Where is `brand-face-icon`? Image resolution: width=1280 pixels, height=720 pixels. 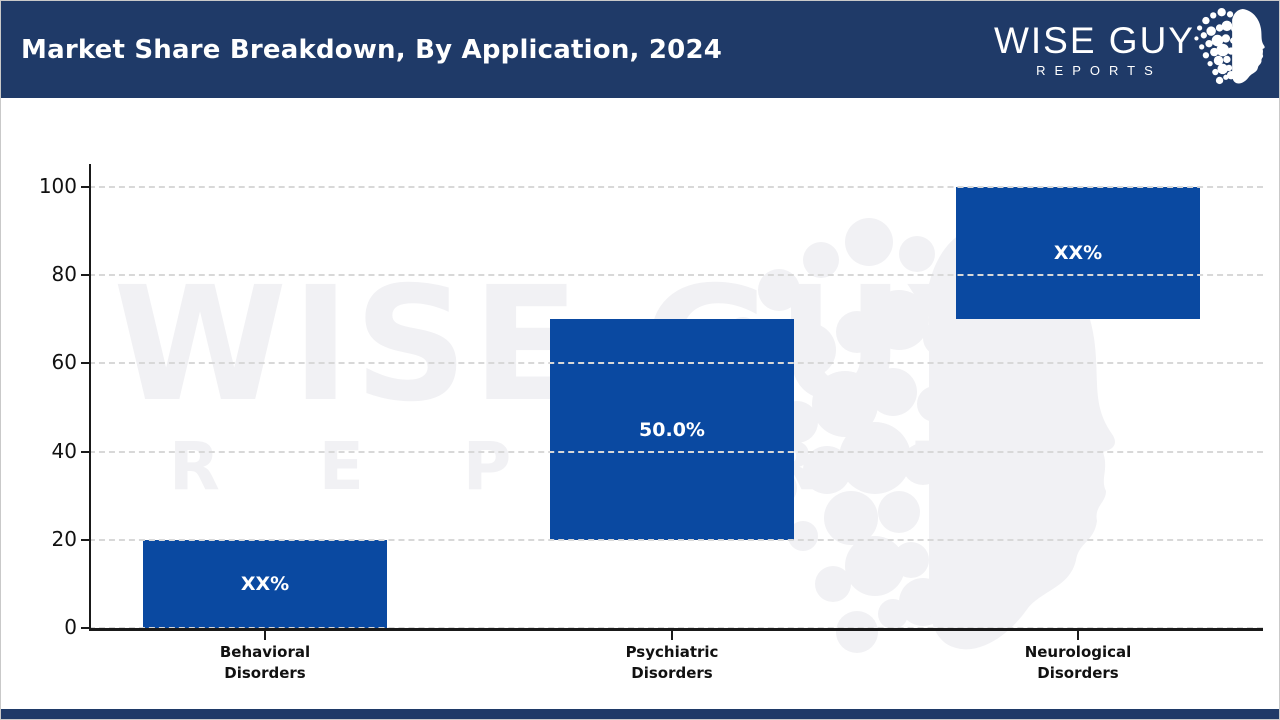 brand-face-icon is located at coordinates (1229, 45).